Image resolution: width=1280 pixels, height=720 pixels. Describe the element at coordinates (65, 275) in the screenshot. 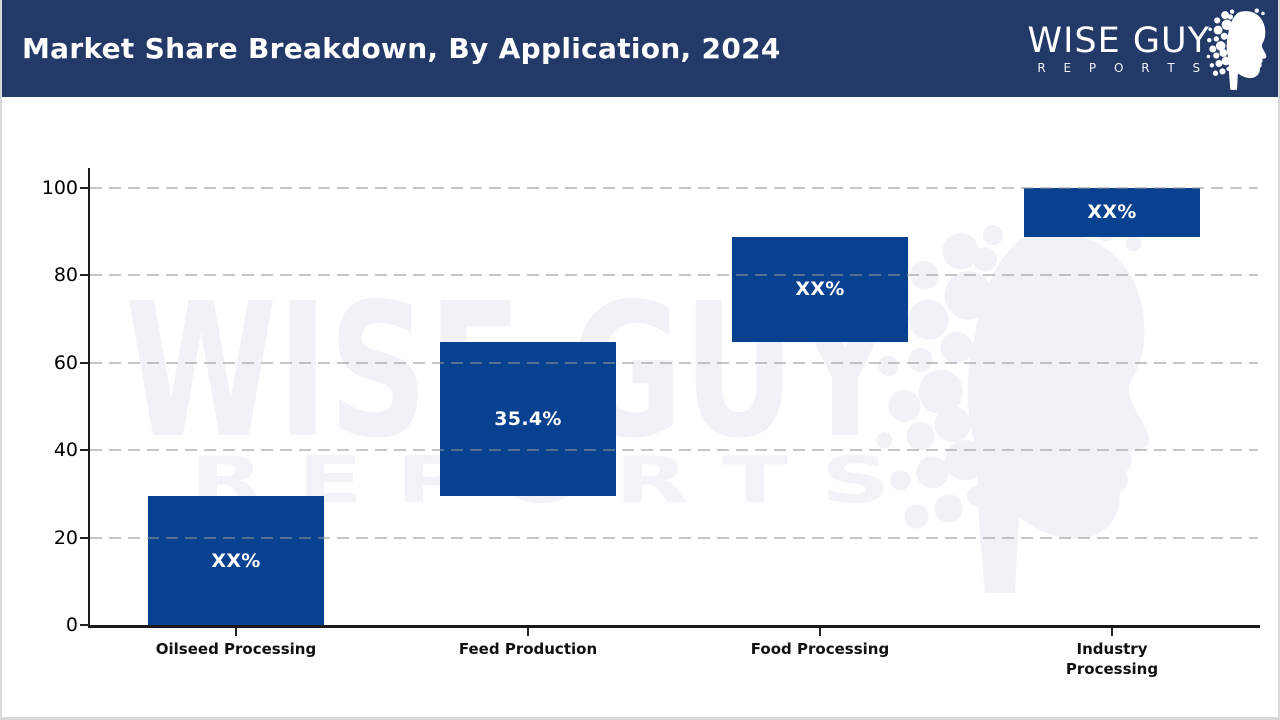

I see `y-axis-tick-label: 80` at that location.